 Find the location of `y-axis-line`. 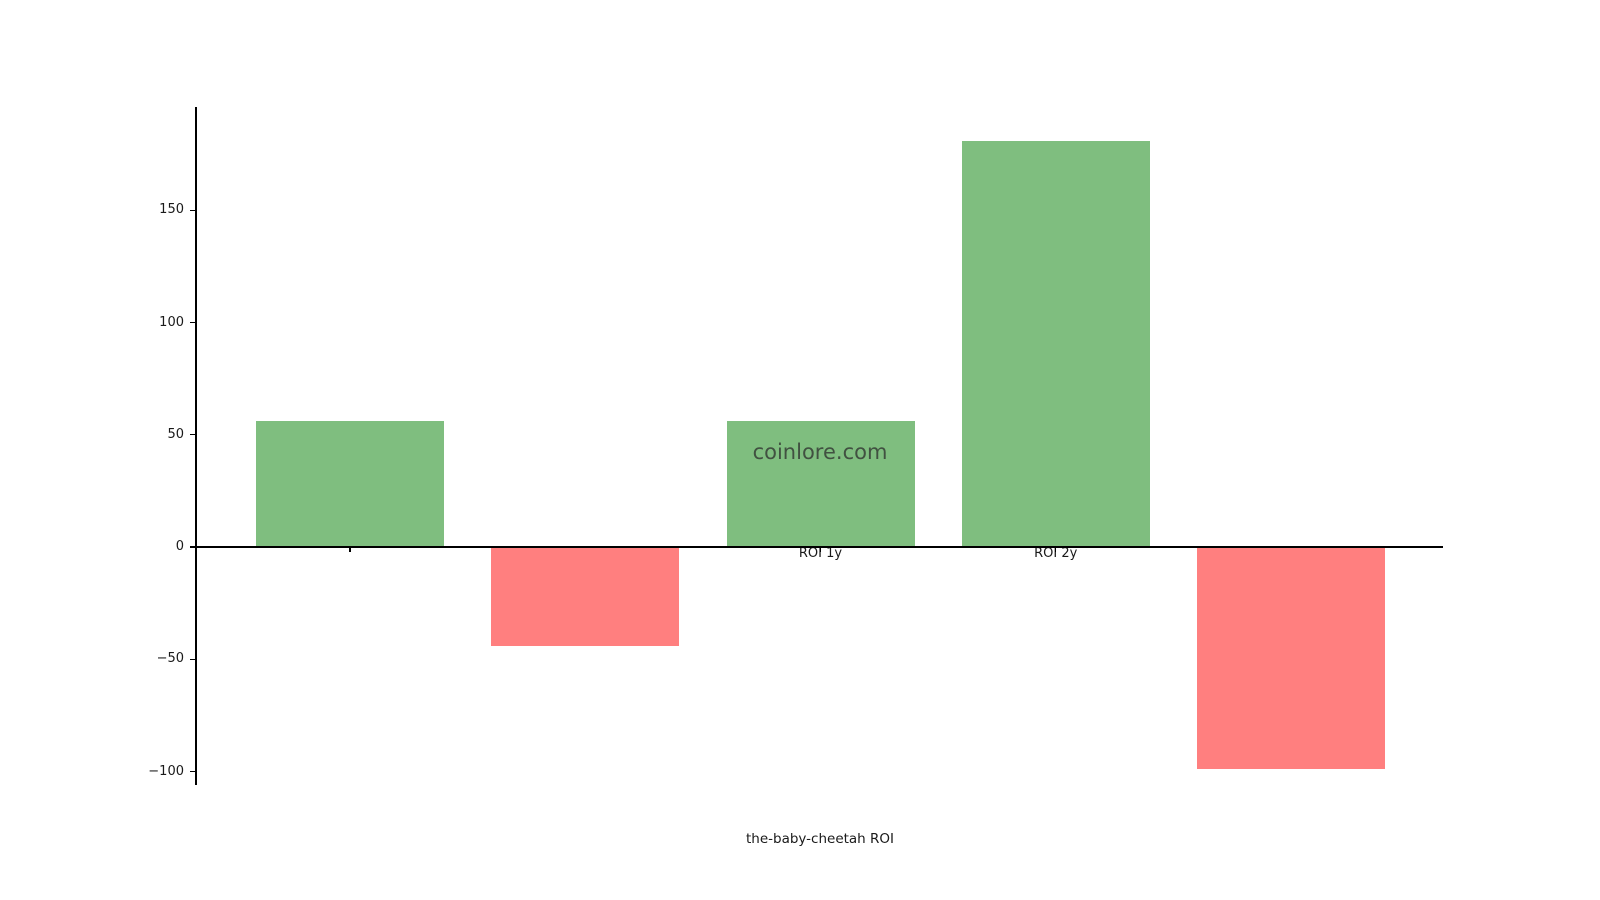

y-axis-line is located at coordinates (196, 446).